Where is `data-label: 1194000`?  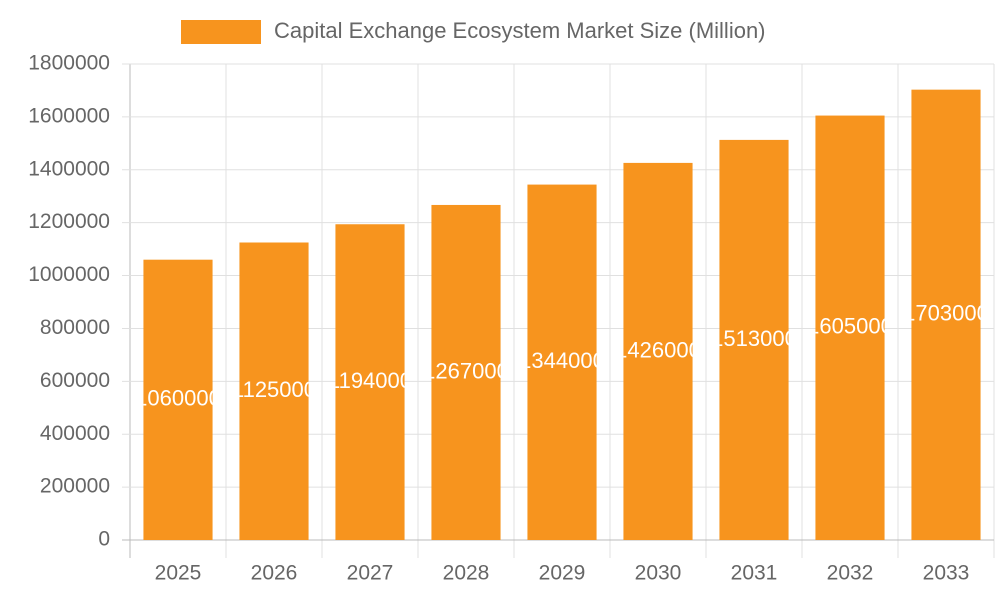 data-label: 1194000 is located at coordinates (370, 380).